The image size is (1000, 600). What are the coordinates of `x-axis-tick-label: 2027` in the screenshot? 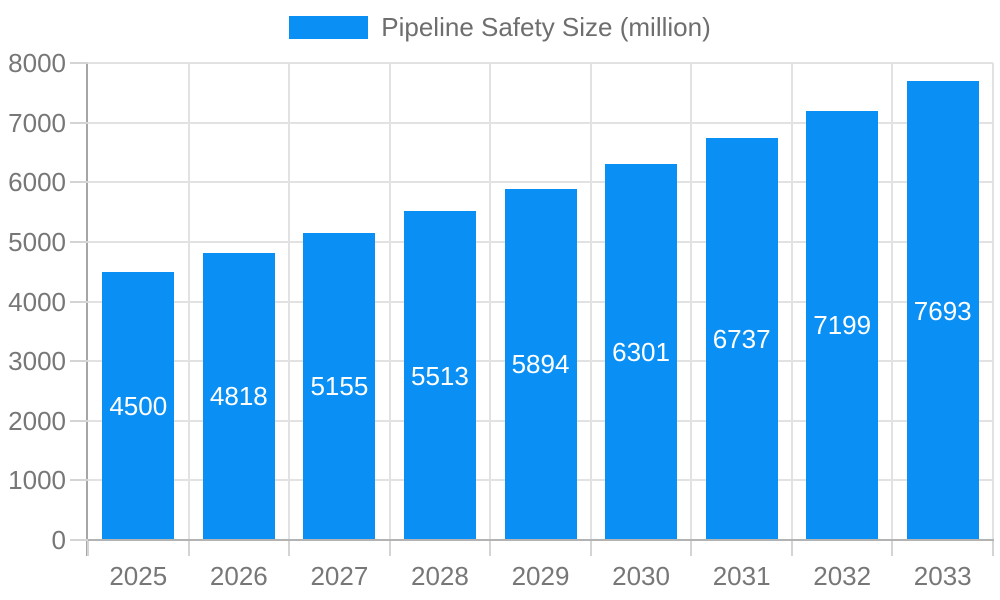 It's located at (339, 576).